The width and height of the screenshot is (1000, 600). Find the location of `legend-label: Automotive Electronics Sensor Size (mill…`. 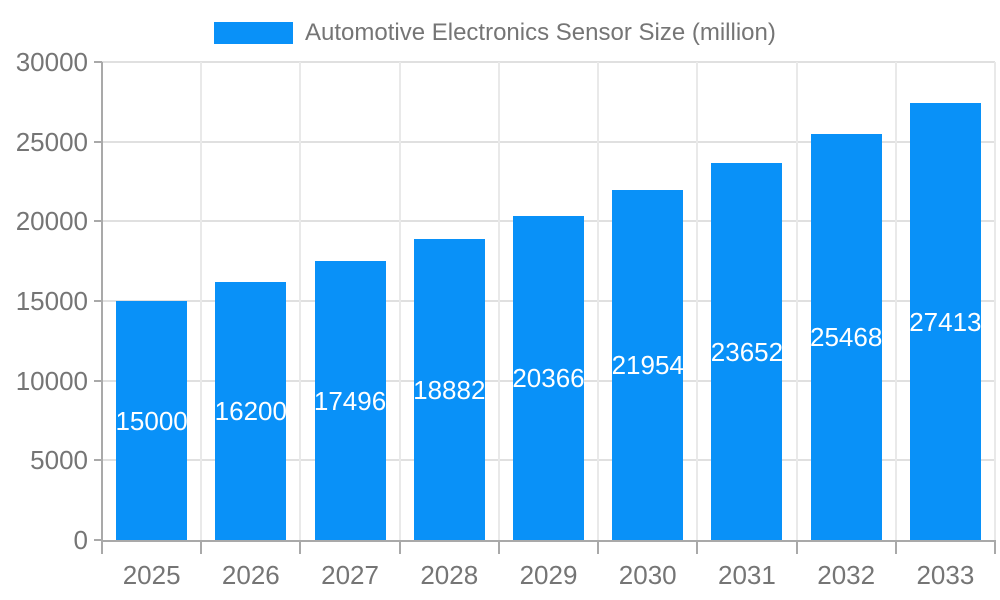

legend-label: Automotive Electronics Sensor Size (mill… is located at coordinates (540, 32).